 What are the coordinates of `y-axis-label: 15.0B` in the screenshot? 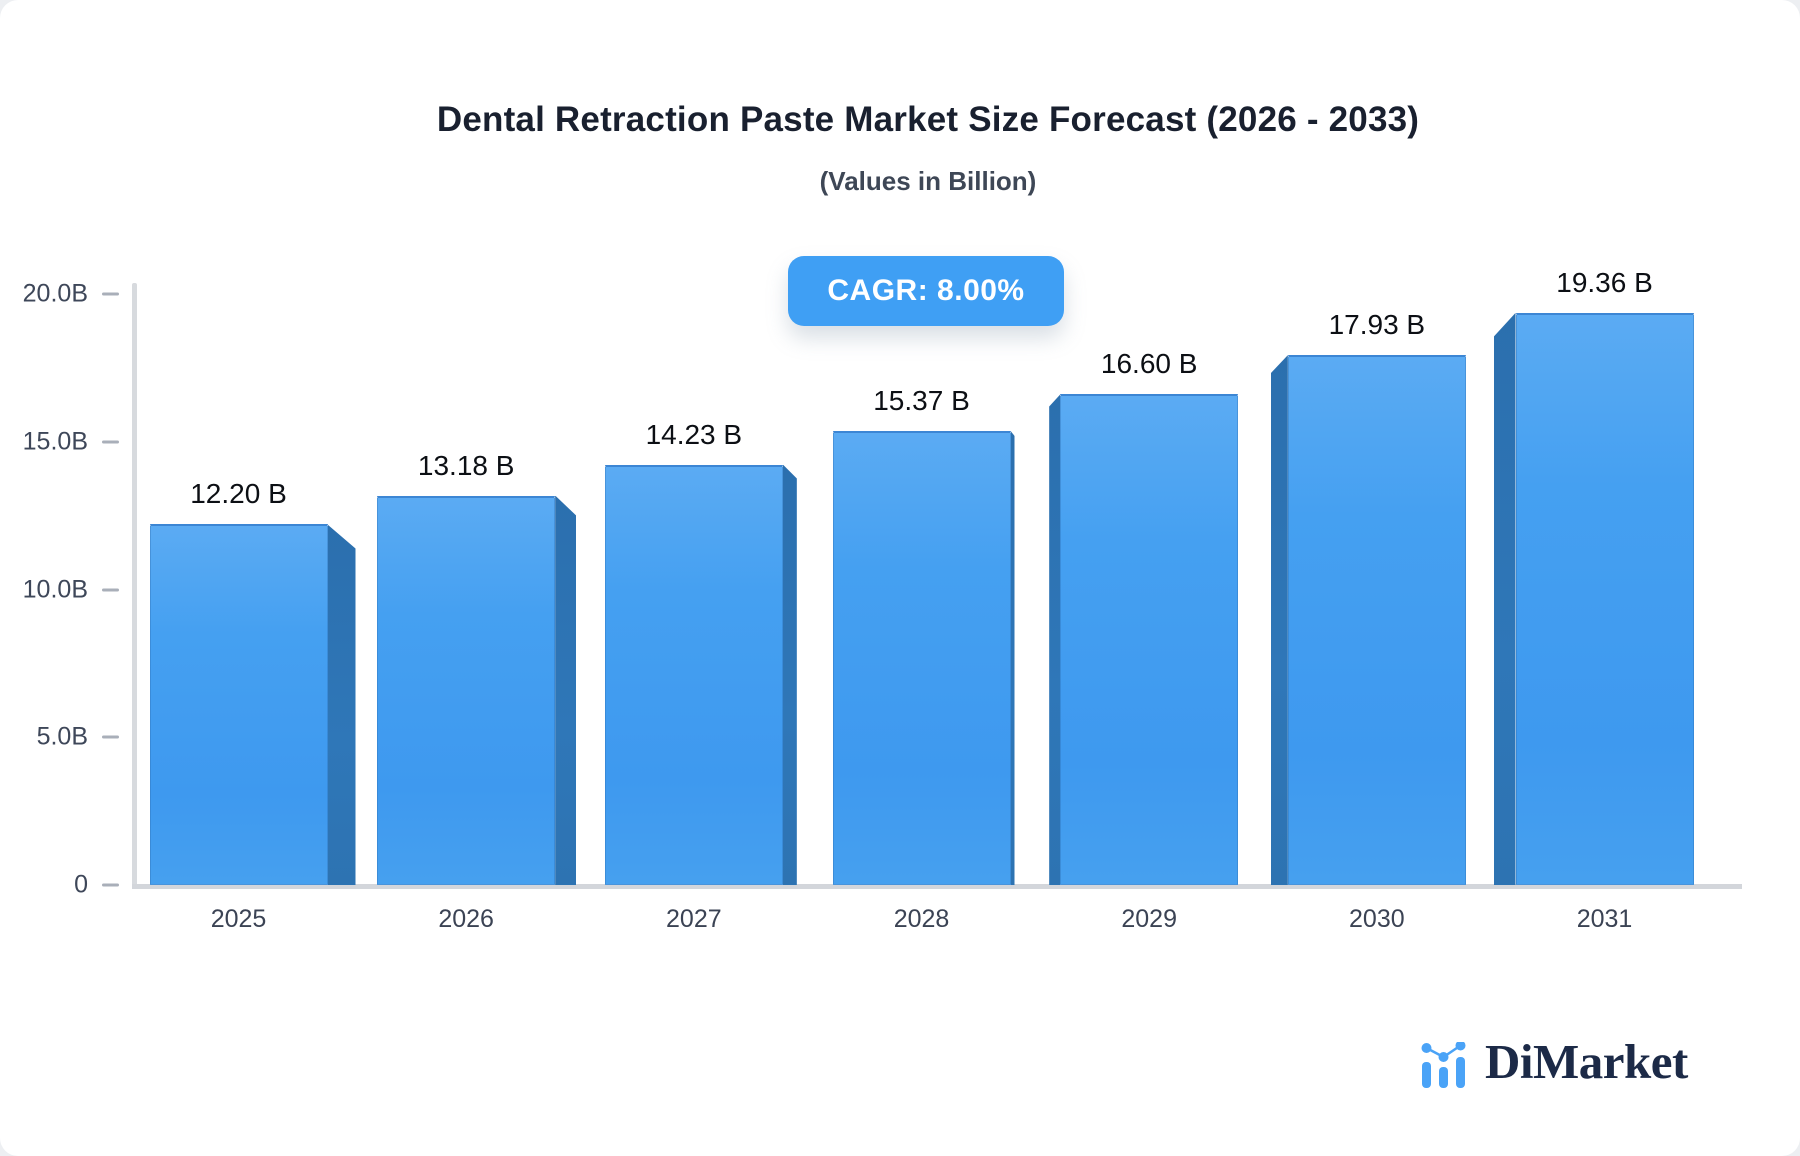 It's located at (55, 441).